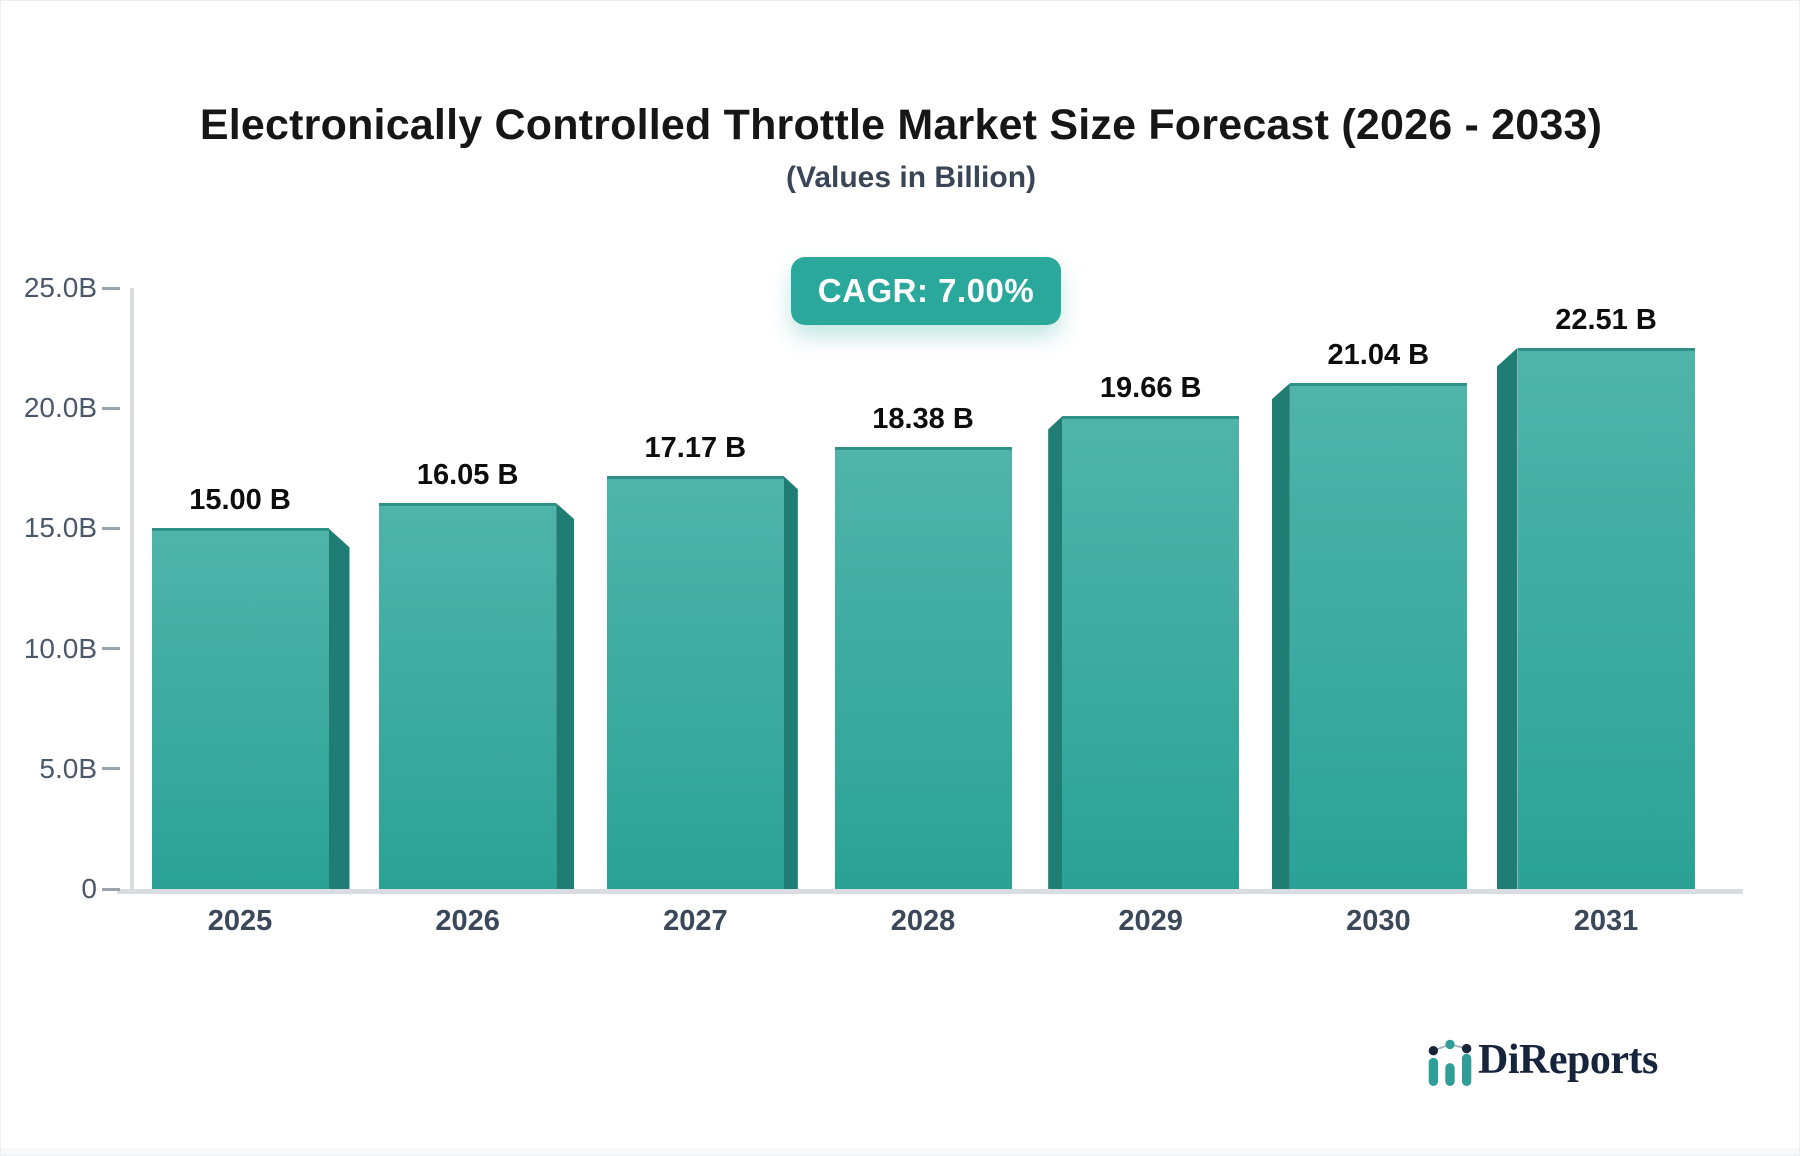 This screenshot has width=1800, height=1156. I want to click on bar-2028, so click(923, 668).